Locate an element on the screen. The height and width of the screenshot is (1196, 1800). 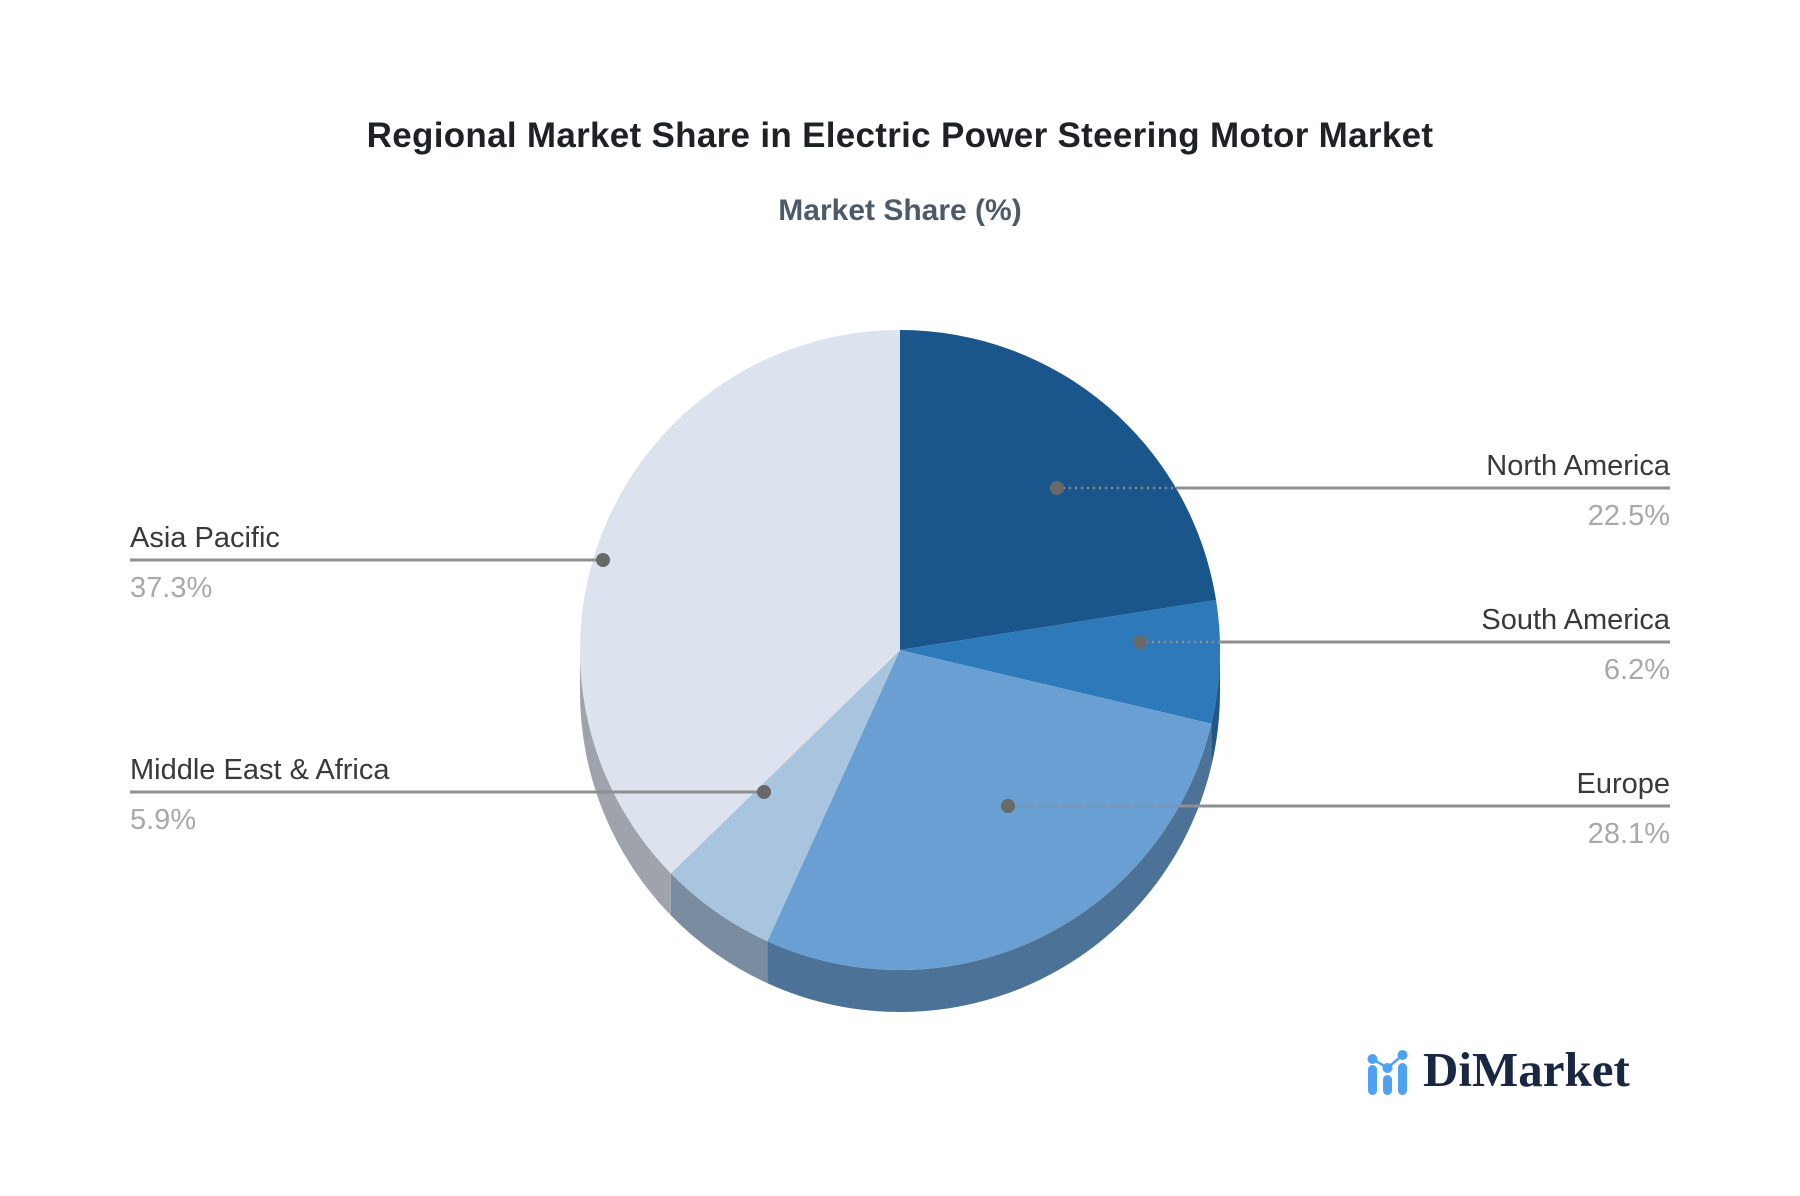
slice-label-value: 28.1% is located at coordinates (1628, 834).